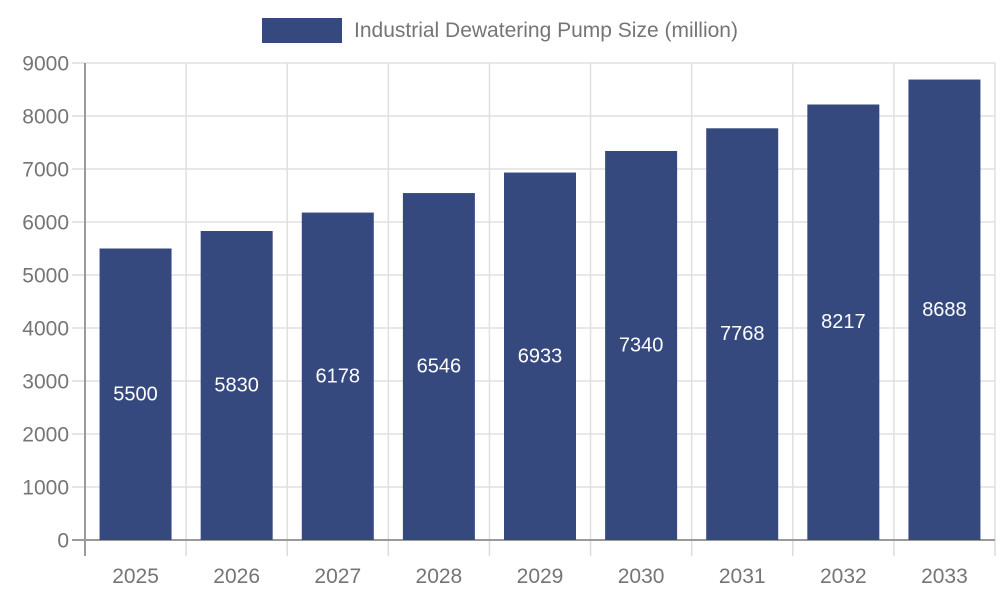 The width and height of the screenshot is (1000, 600). Describe the element at coordinates (45, 276) in the screenshot. I see `y-axis-label: 5000` at that location.